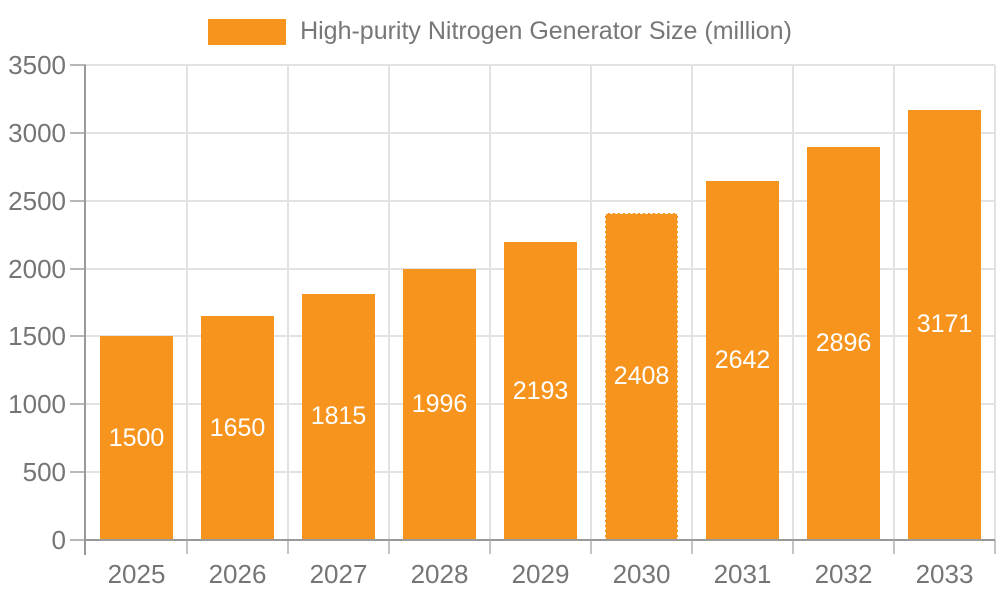 The width and height of the screenshot is (1000, 600). I want to click on y-axis-tick-label: 1000, so click(37, 404).